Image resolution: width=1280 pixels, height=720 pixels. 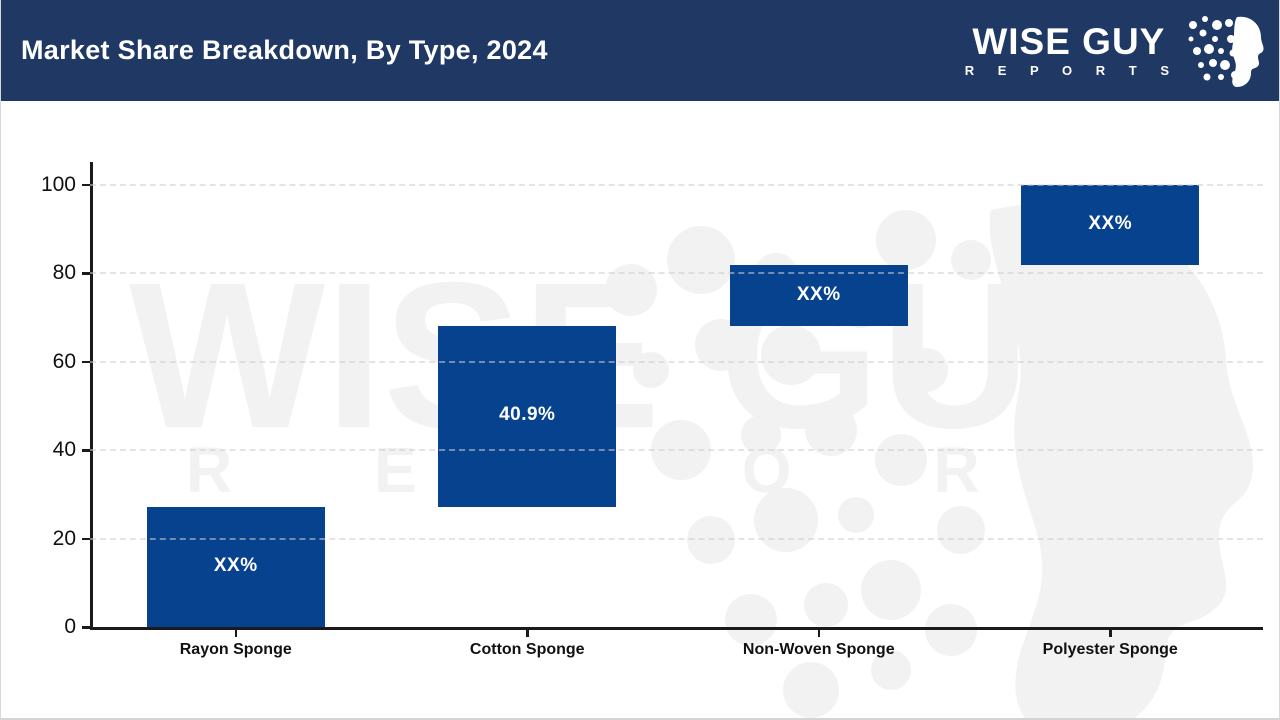 What do you see at coordinates (676, 628) in the screenshot?
I see `x-axis-line` at bounding box center [676, 628].